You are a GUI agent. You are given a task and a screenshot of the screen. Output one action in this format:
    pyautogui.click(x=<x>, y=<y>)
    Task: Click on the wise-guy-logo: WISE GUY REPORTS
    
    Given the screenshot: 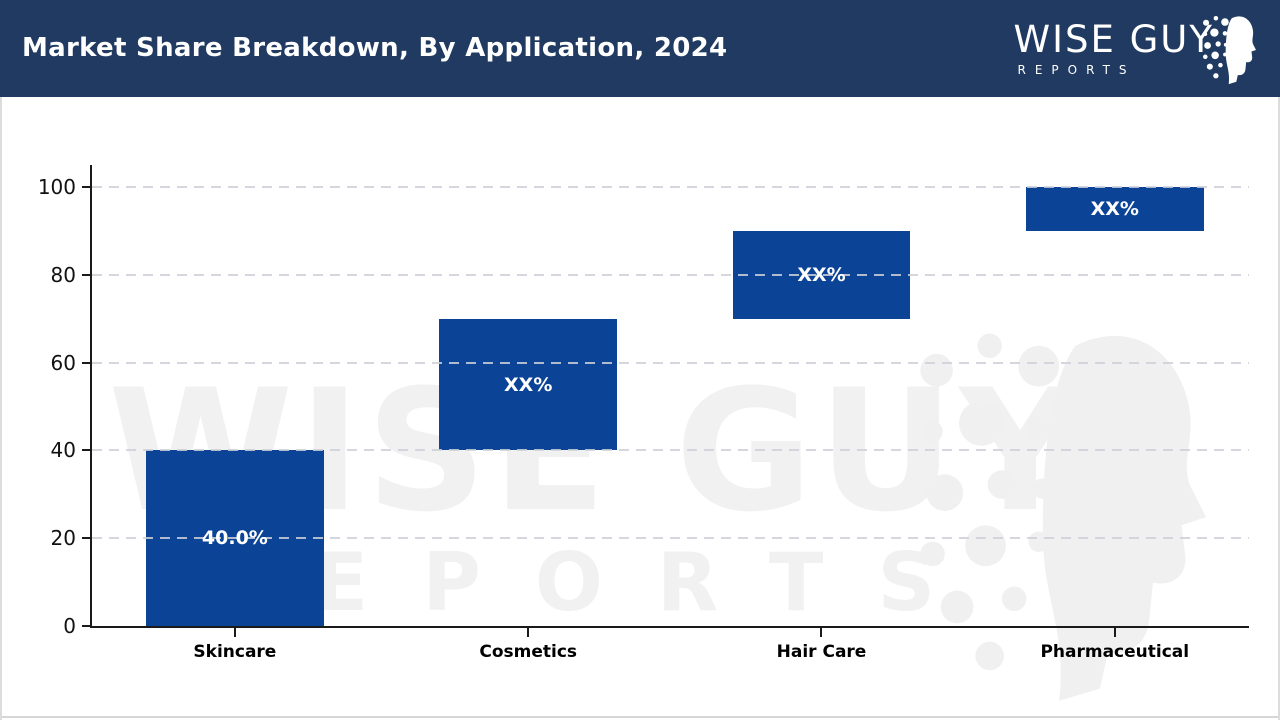 What is the action you would take?
    pyautogui.click(x=1135, y=48)
    